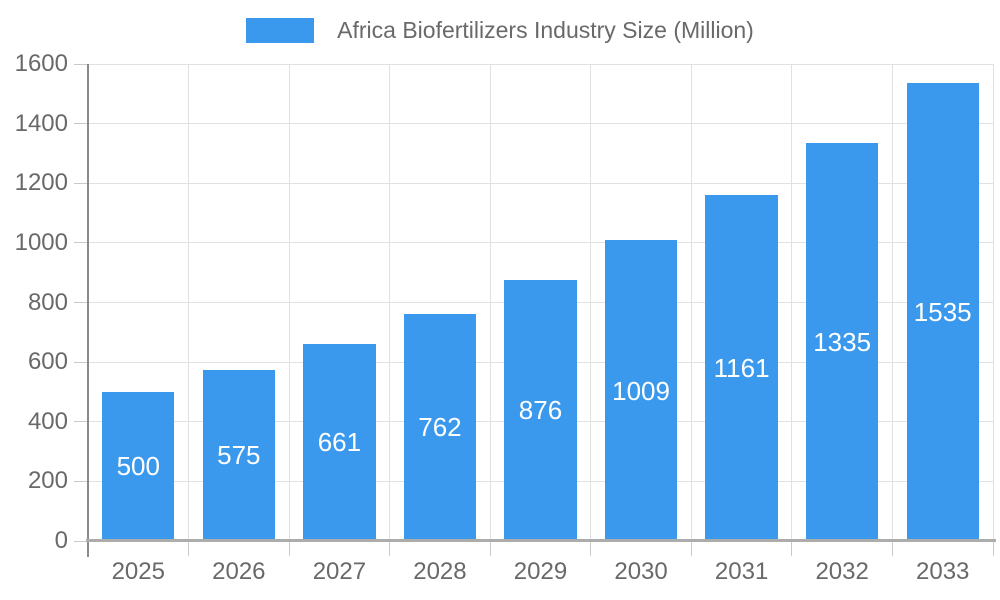 The width and height of the screenshot is (1000, 600). What do you see at coordinates (138, 571) in the screenshot?
I see `x-axis-tick-label: 2025` at bounding box center [138, 571].